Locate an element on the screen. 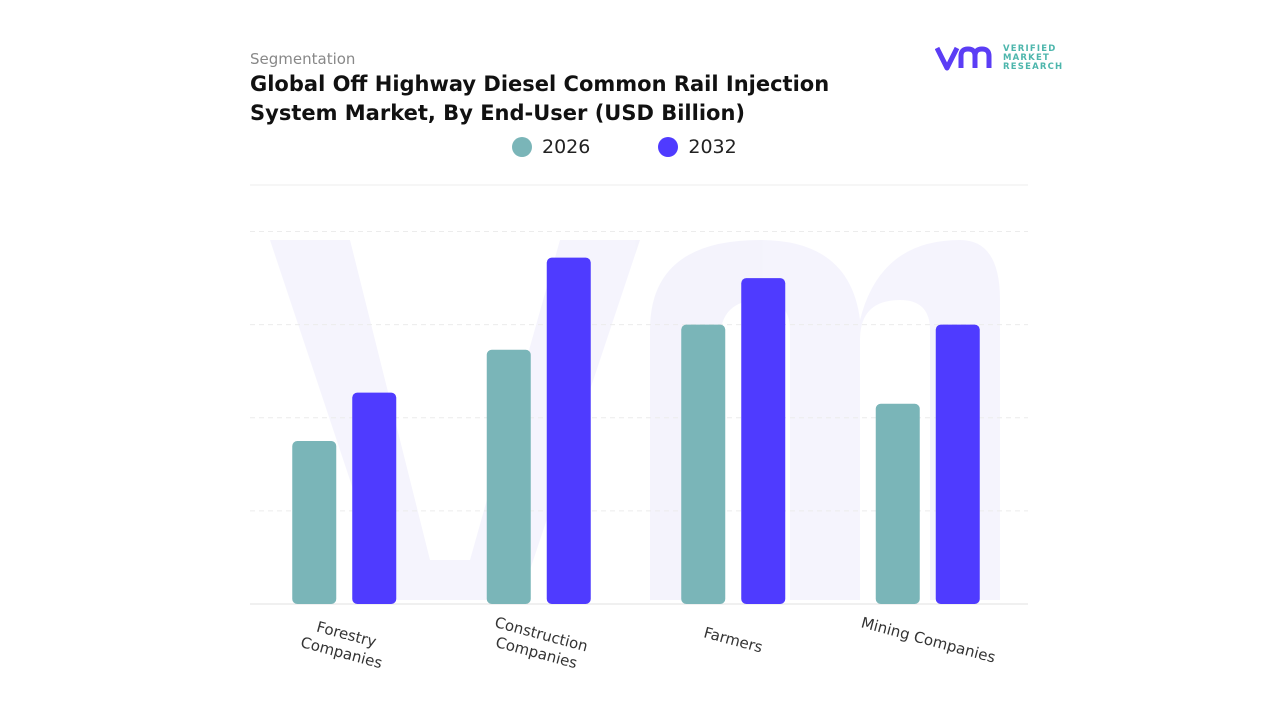  legend: 2026 2032 is located at coordinates (624, 147).